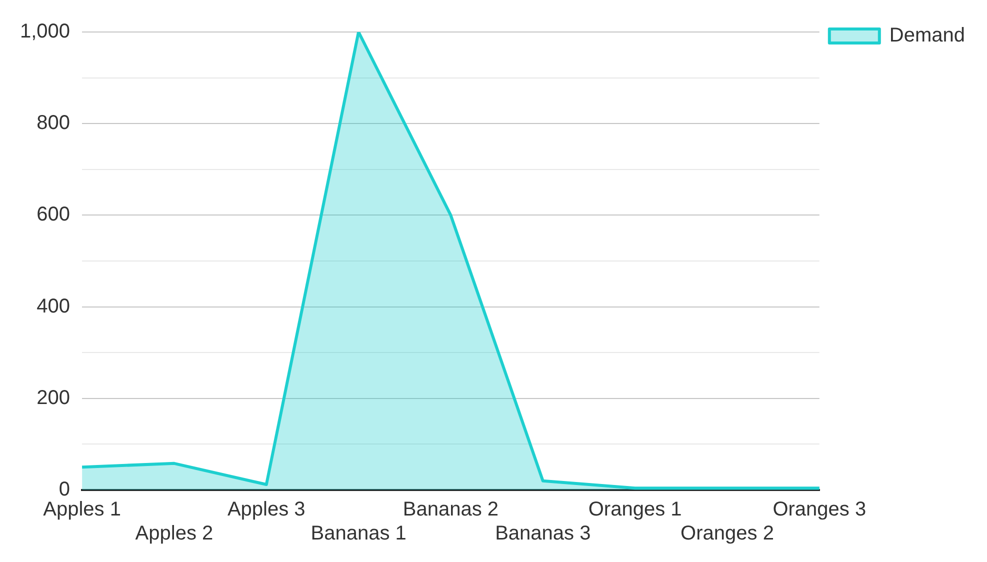  Describe the element at coordinates (819, 509) in the screenshot. I see `x-tick-label: Oranges 3` at that location.